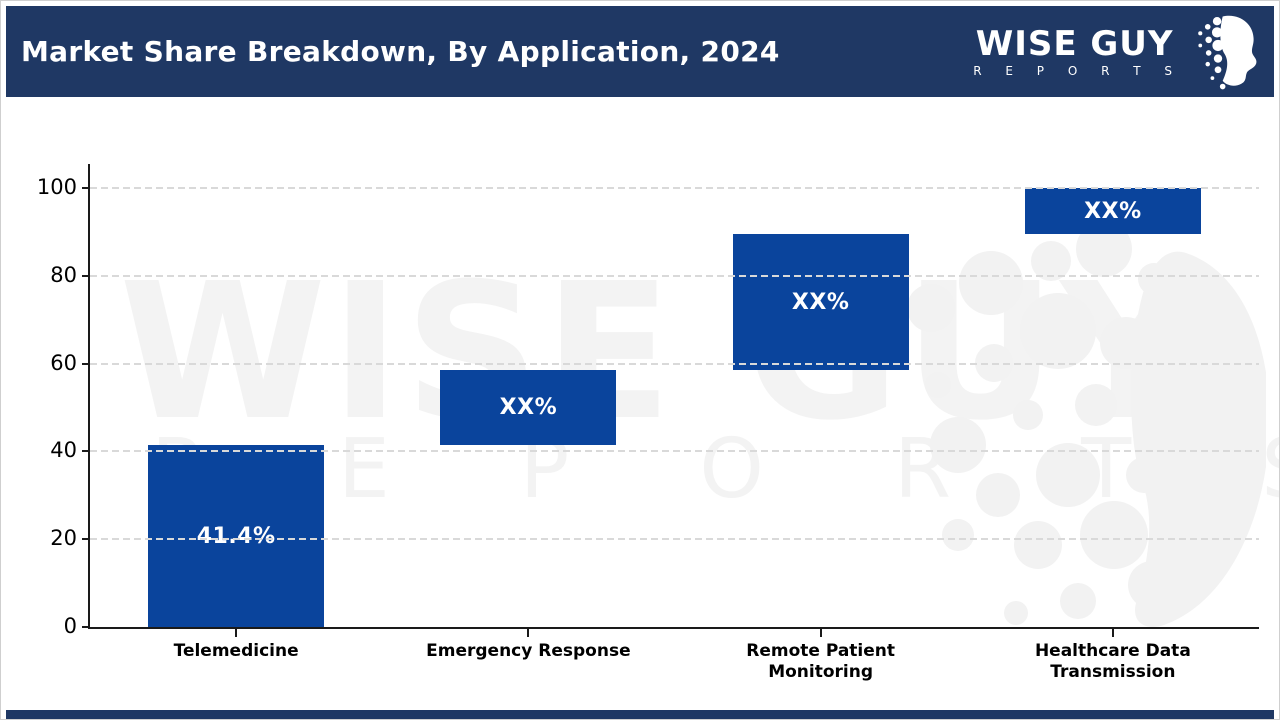 The image size is (1280, 720). I want to click on logo-head-icon, so click(1227, 52).